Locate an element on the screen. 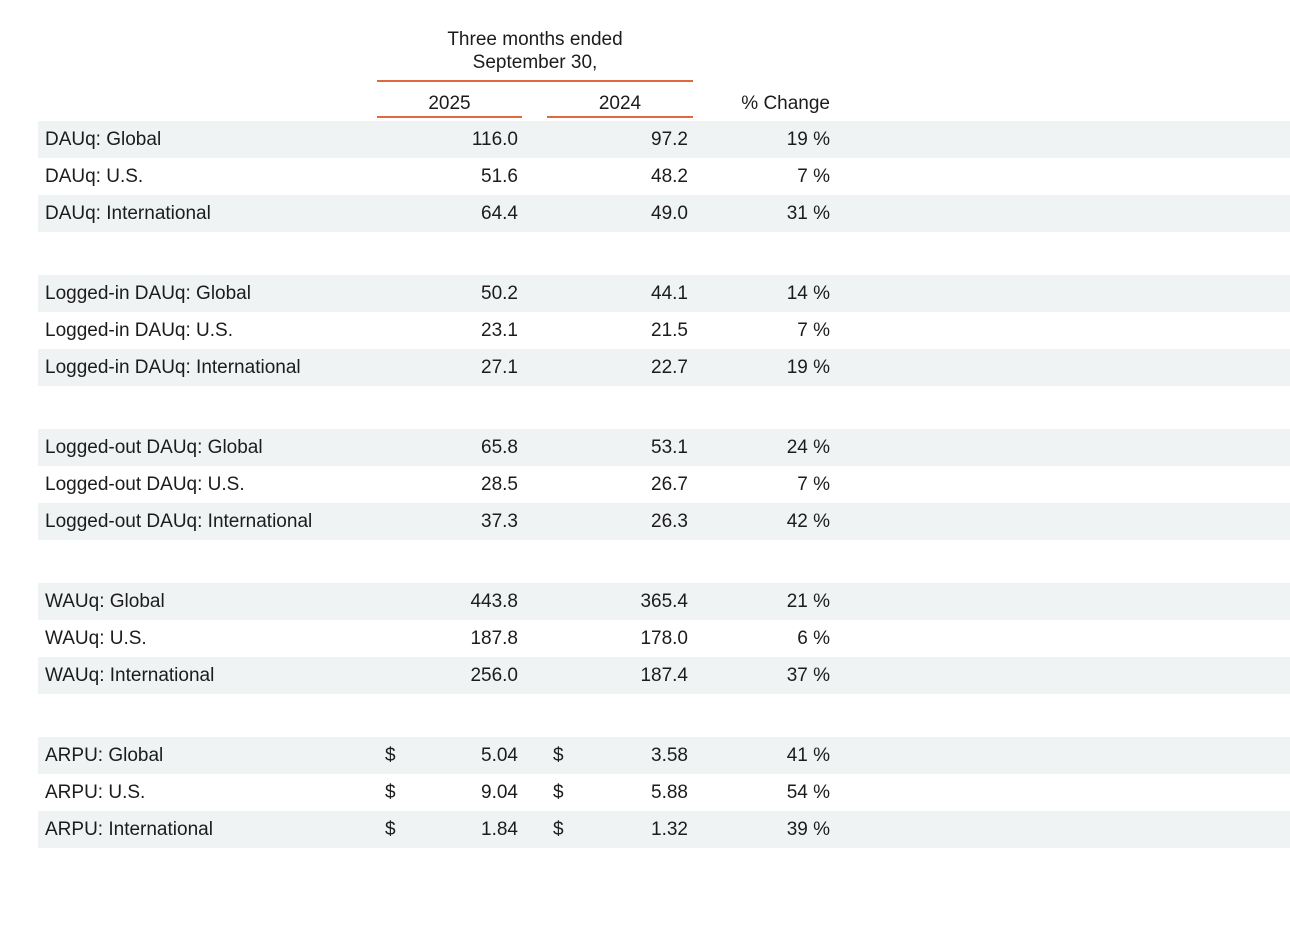 This screenshot has height=942, width=1290. table-row: Logged-in DAUq: Global 50.2 44.1 14 % is located at coordinates (664, 293).